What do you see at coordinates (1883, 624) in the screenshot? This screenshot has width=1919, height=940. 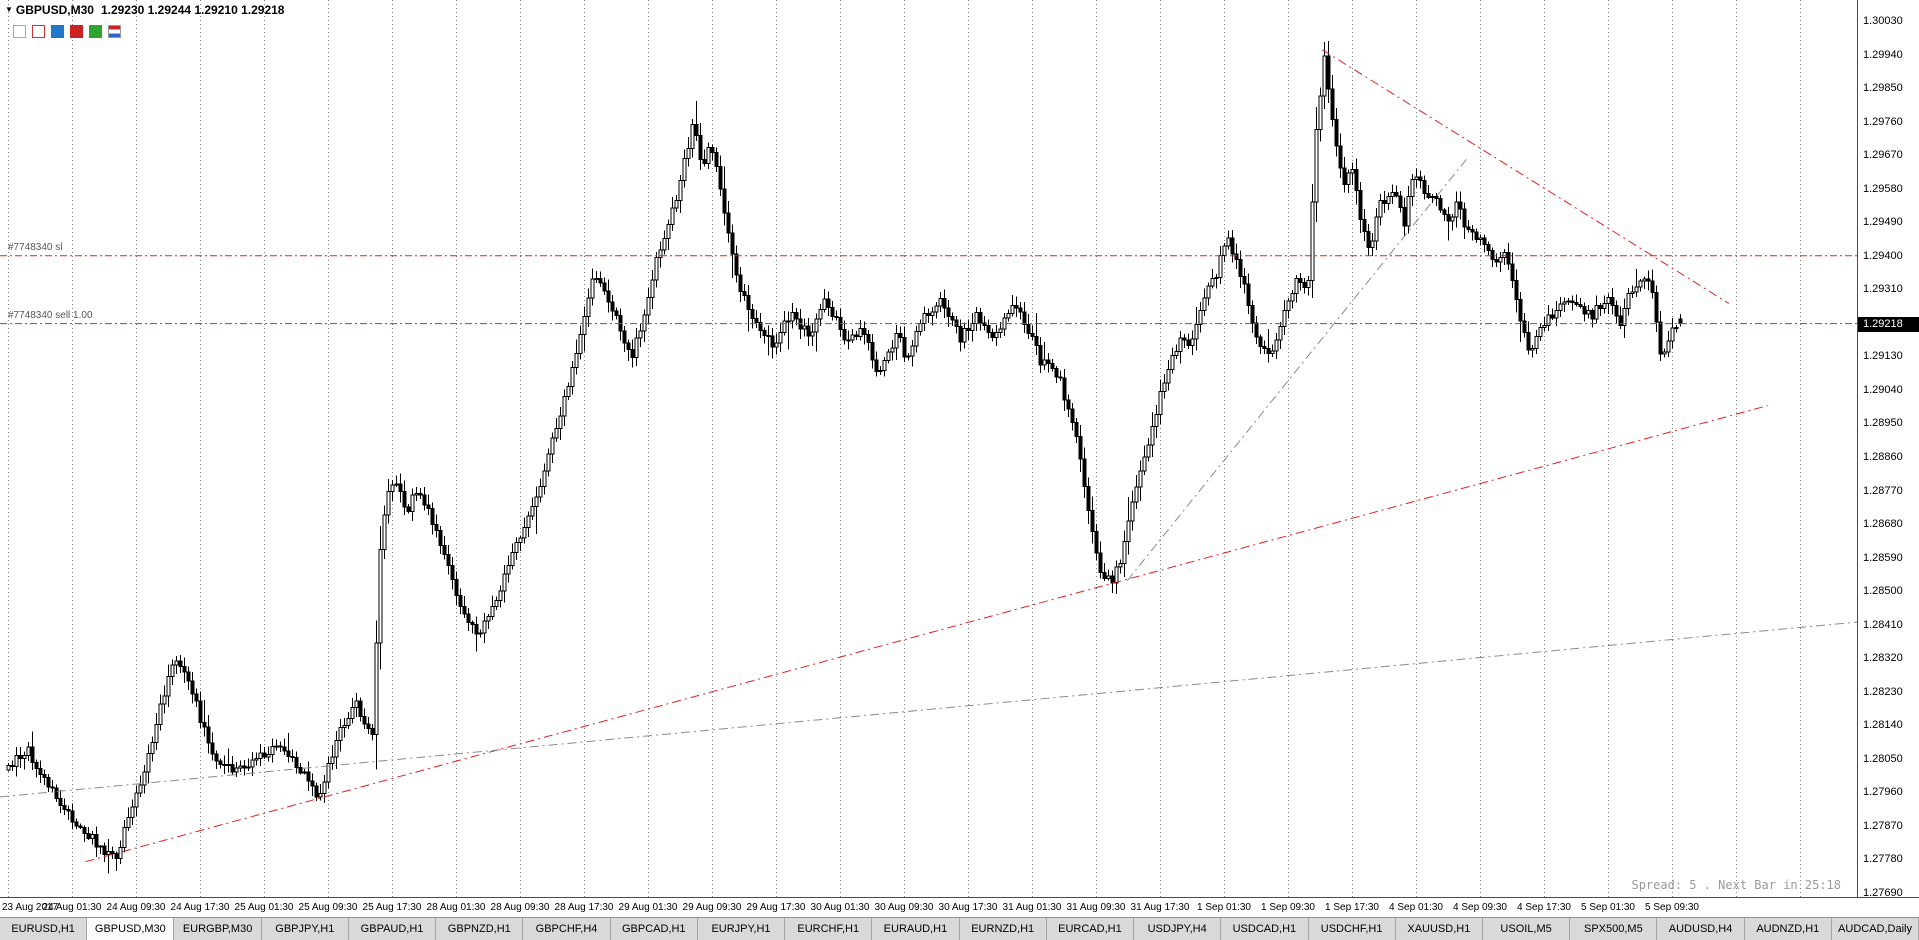 I see `price-axis-label: 1.28410` at bounding box center [1883, 624].